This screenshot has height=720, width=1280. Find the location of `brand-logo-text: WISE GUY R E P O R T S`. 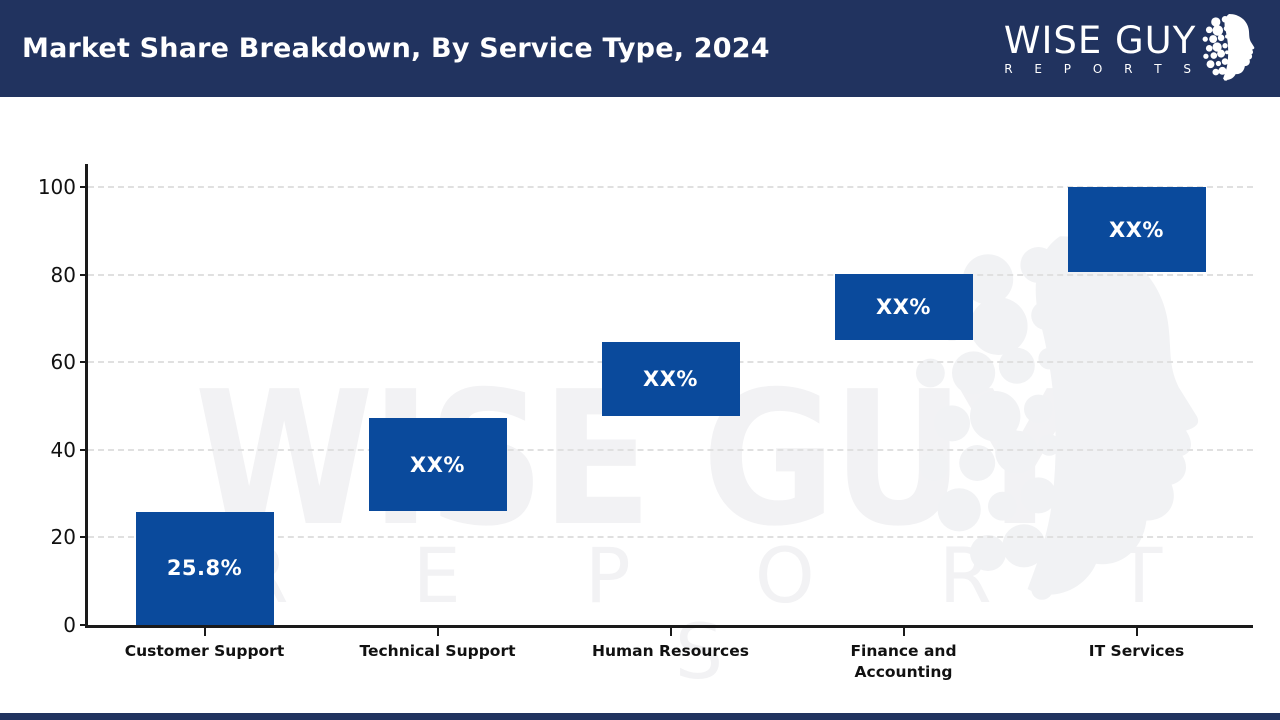

brand-logo-text: WISE GUY R E P O R T S is located at coordinates (1100, 48).